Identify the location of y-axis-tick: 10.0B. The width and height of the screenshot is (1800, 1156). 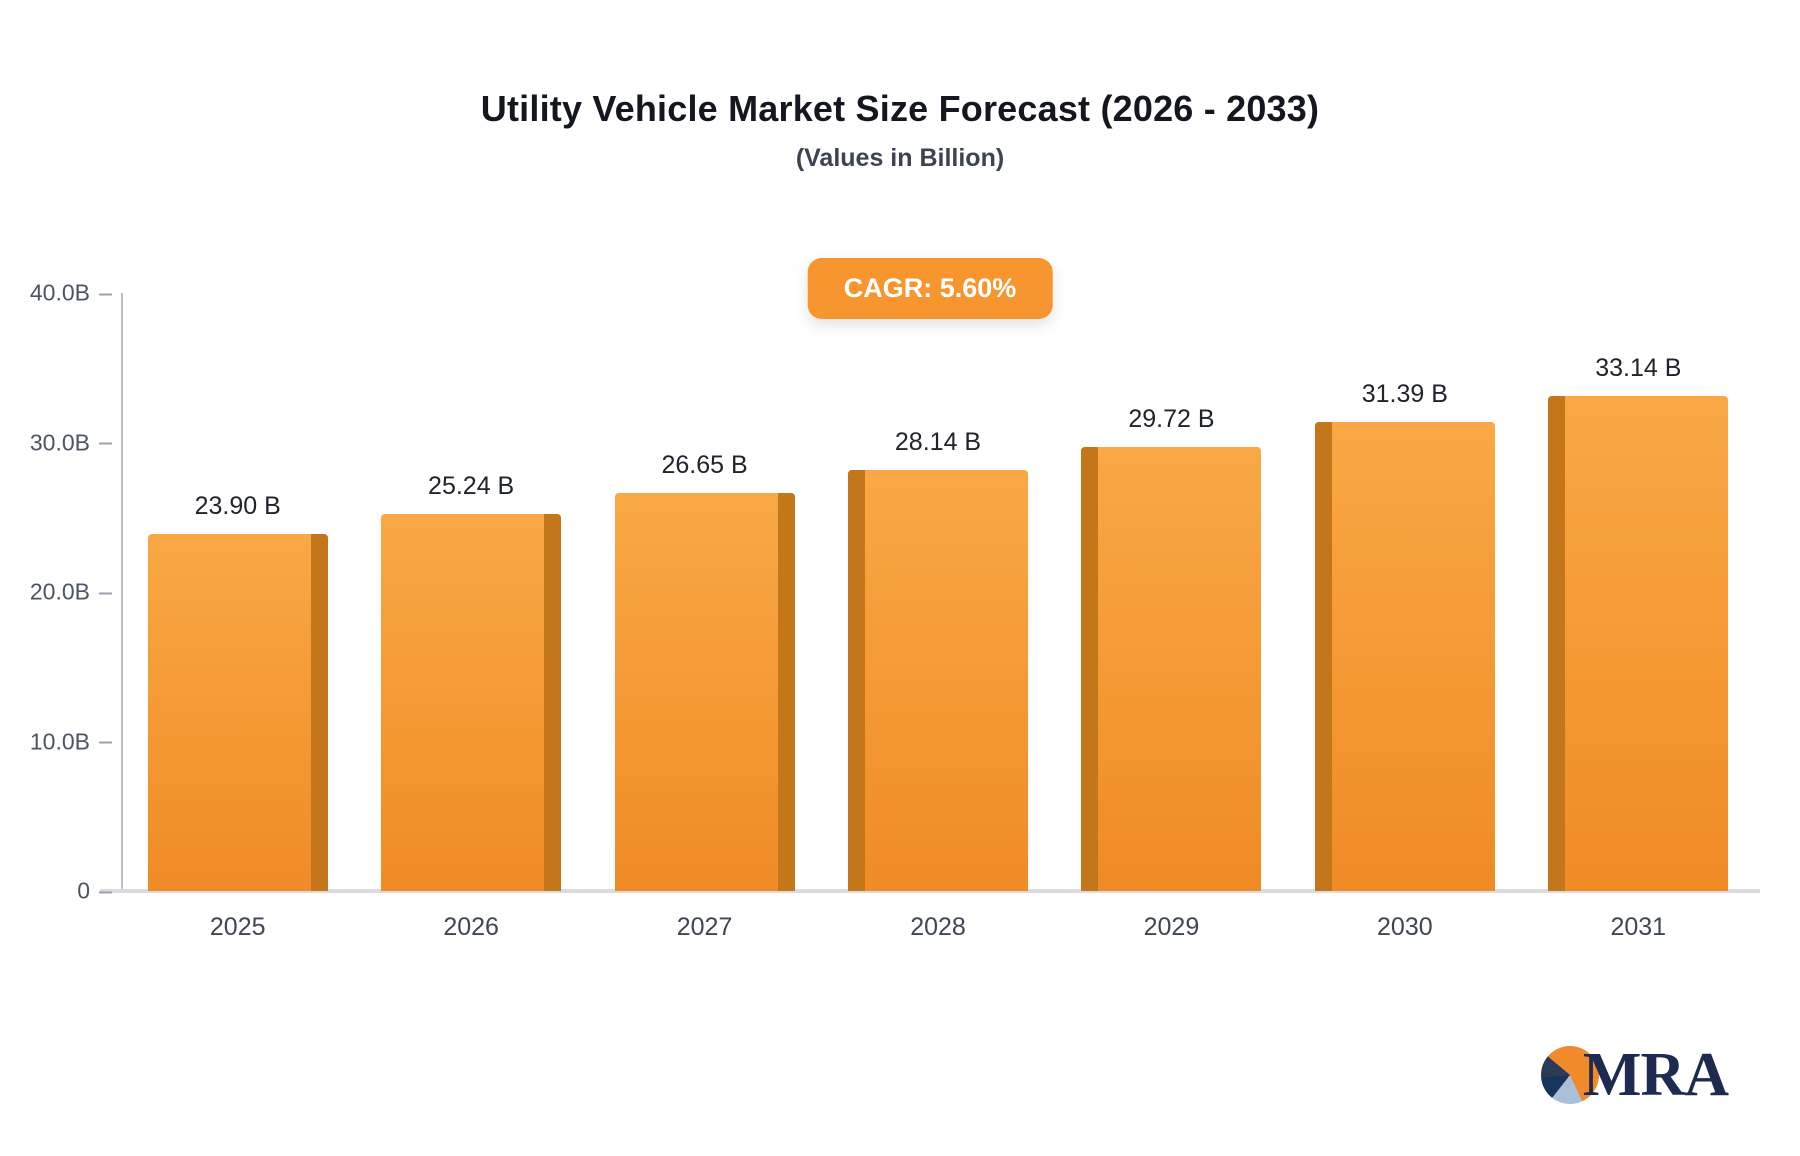
(56, 741).